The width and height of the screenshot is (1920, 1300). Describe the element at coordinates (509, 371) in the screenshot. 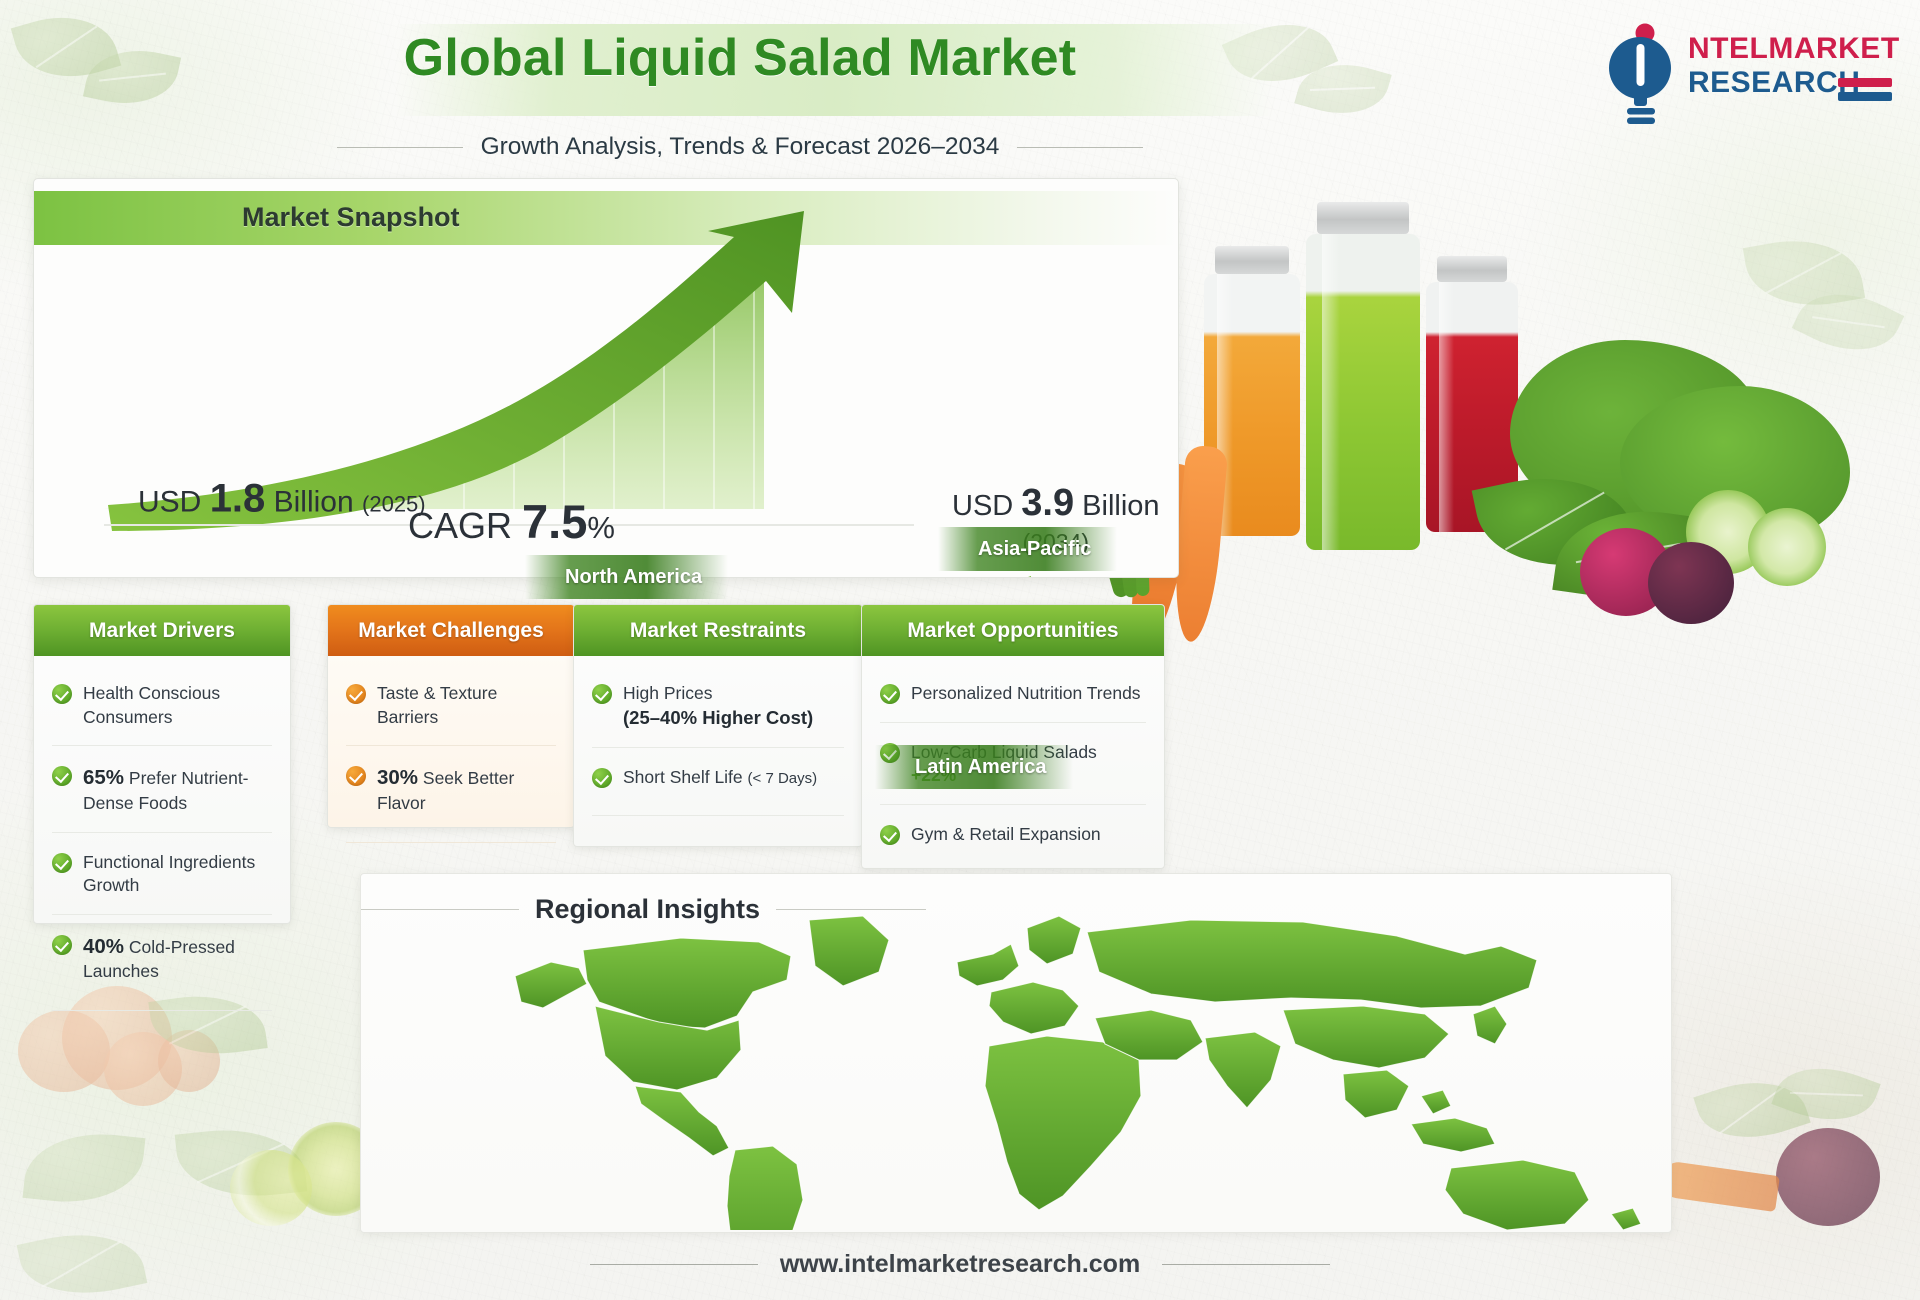

I see `growth-curve-chart` at that location.